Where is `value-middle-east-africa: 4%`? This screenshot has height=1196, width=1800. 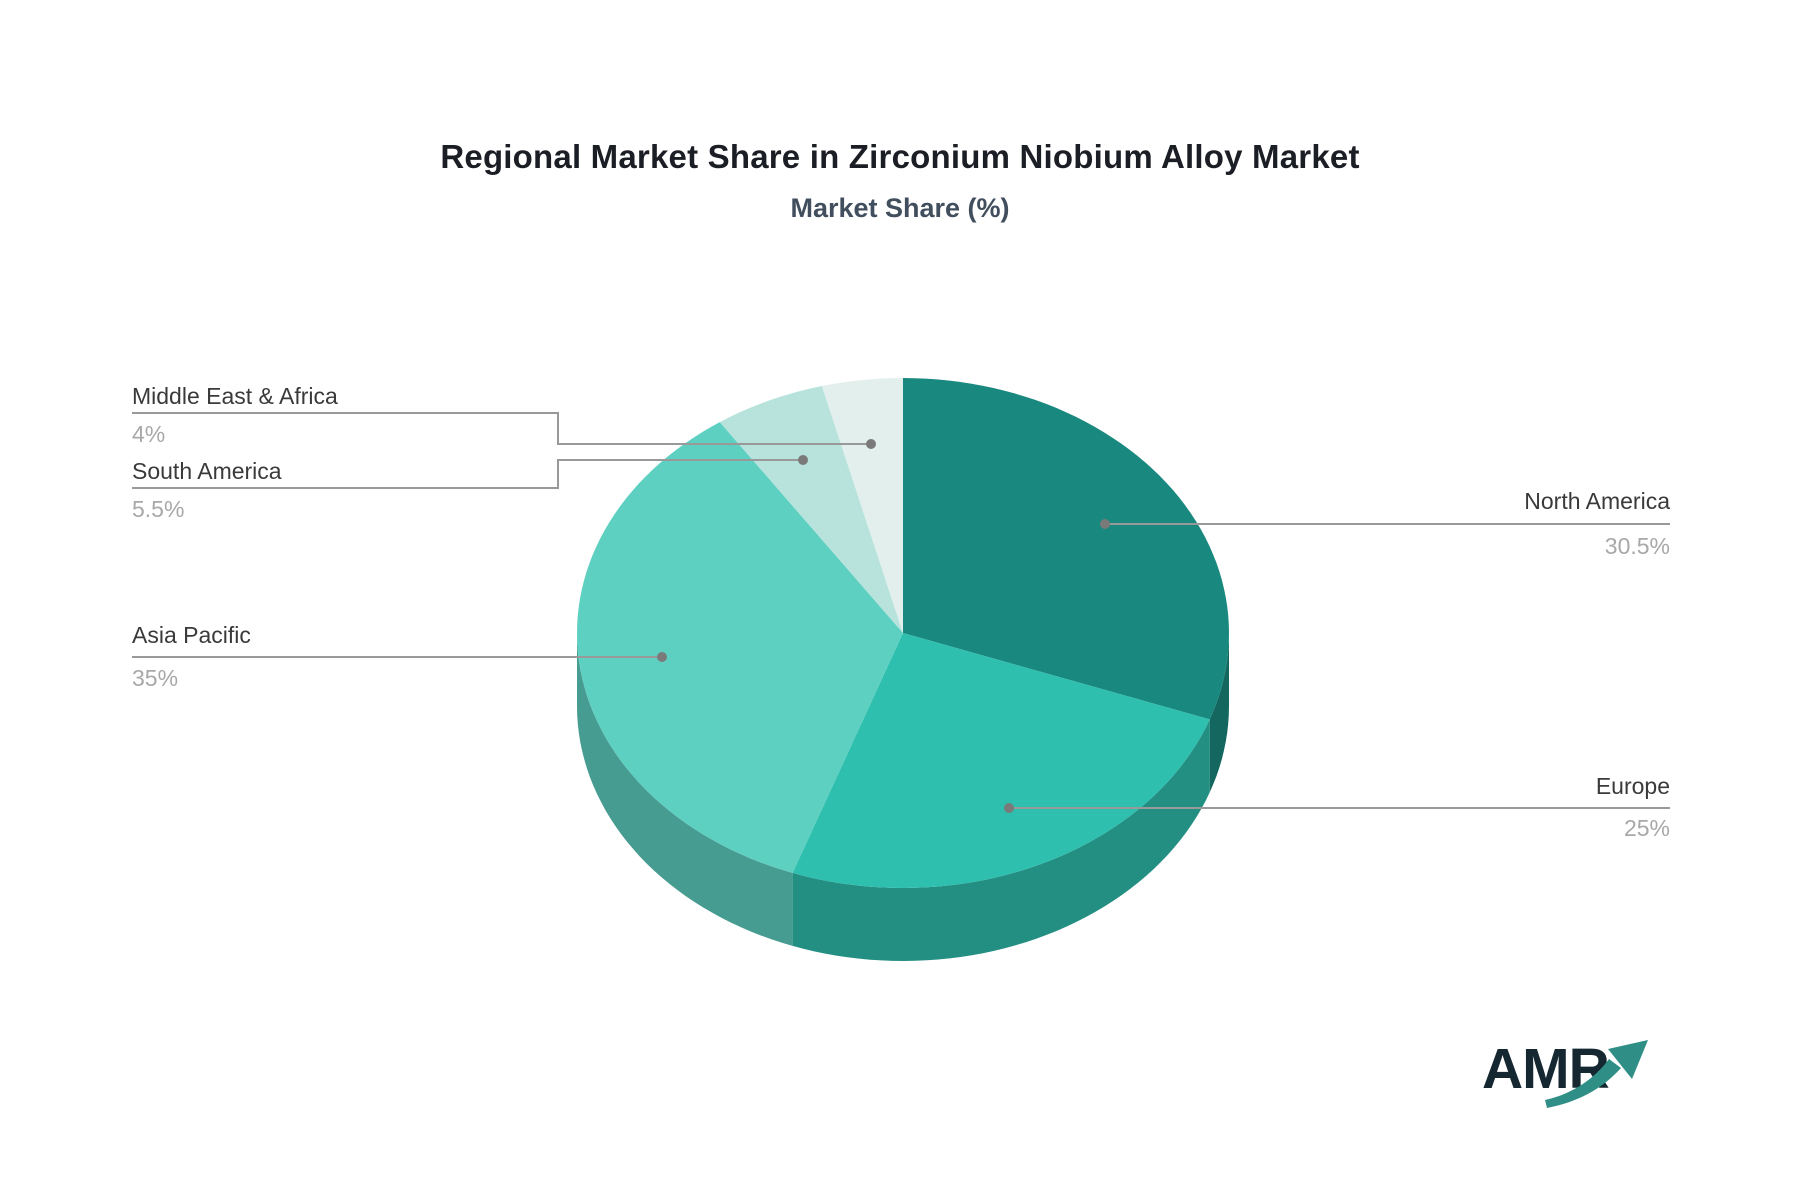
value-middle-east-africa: 4% is located at coordinates (149, 434).